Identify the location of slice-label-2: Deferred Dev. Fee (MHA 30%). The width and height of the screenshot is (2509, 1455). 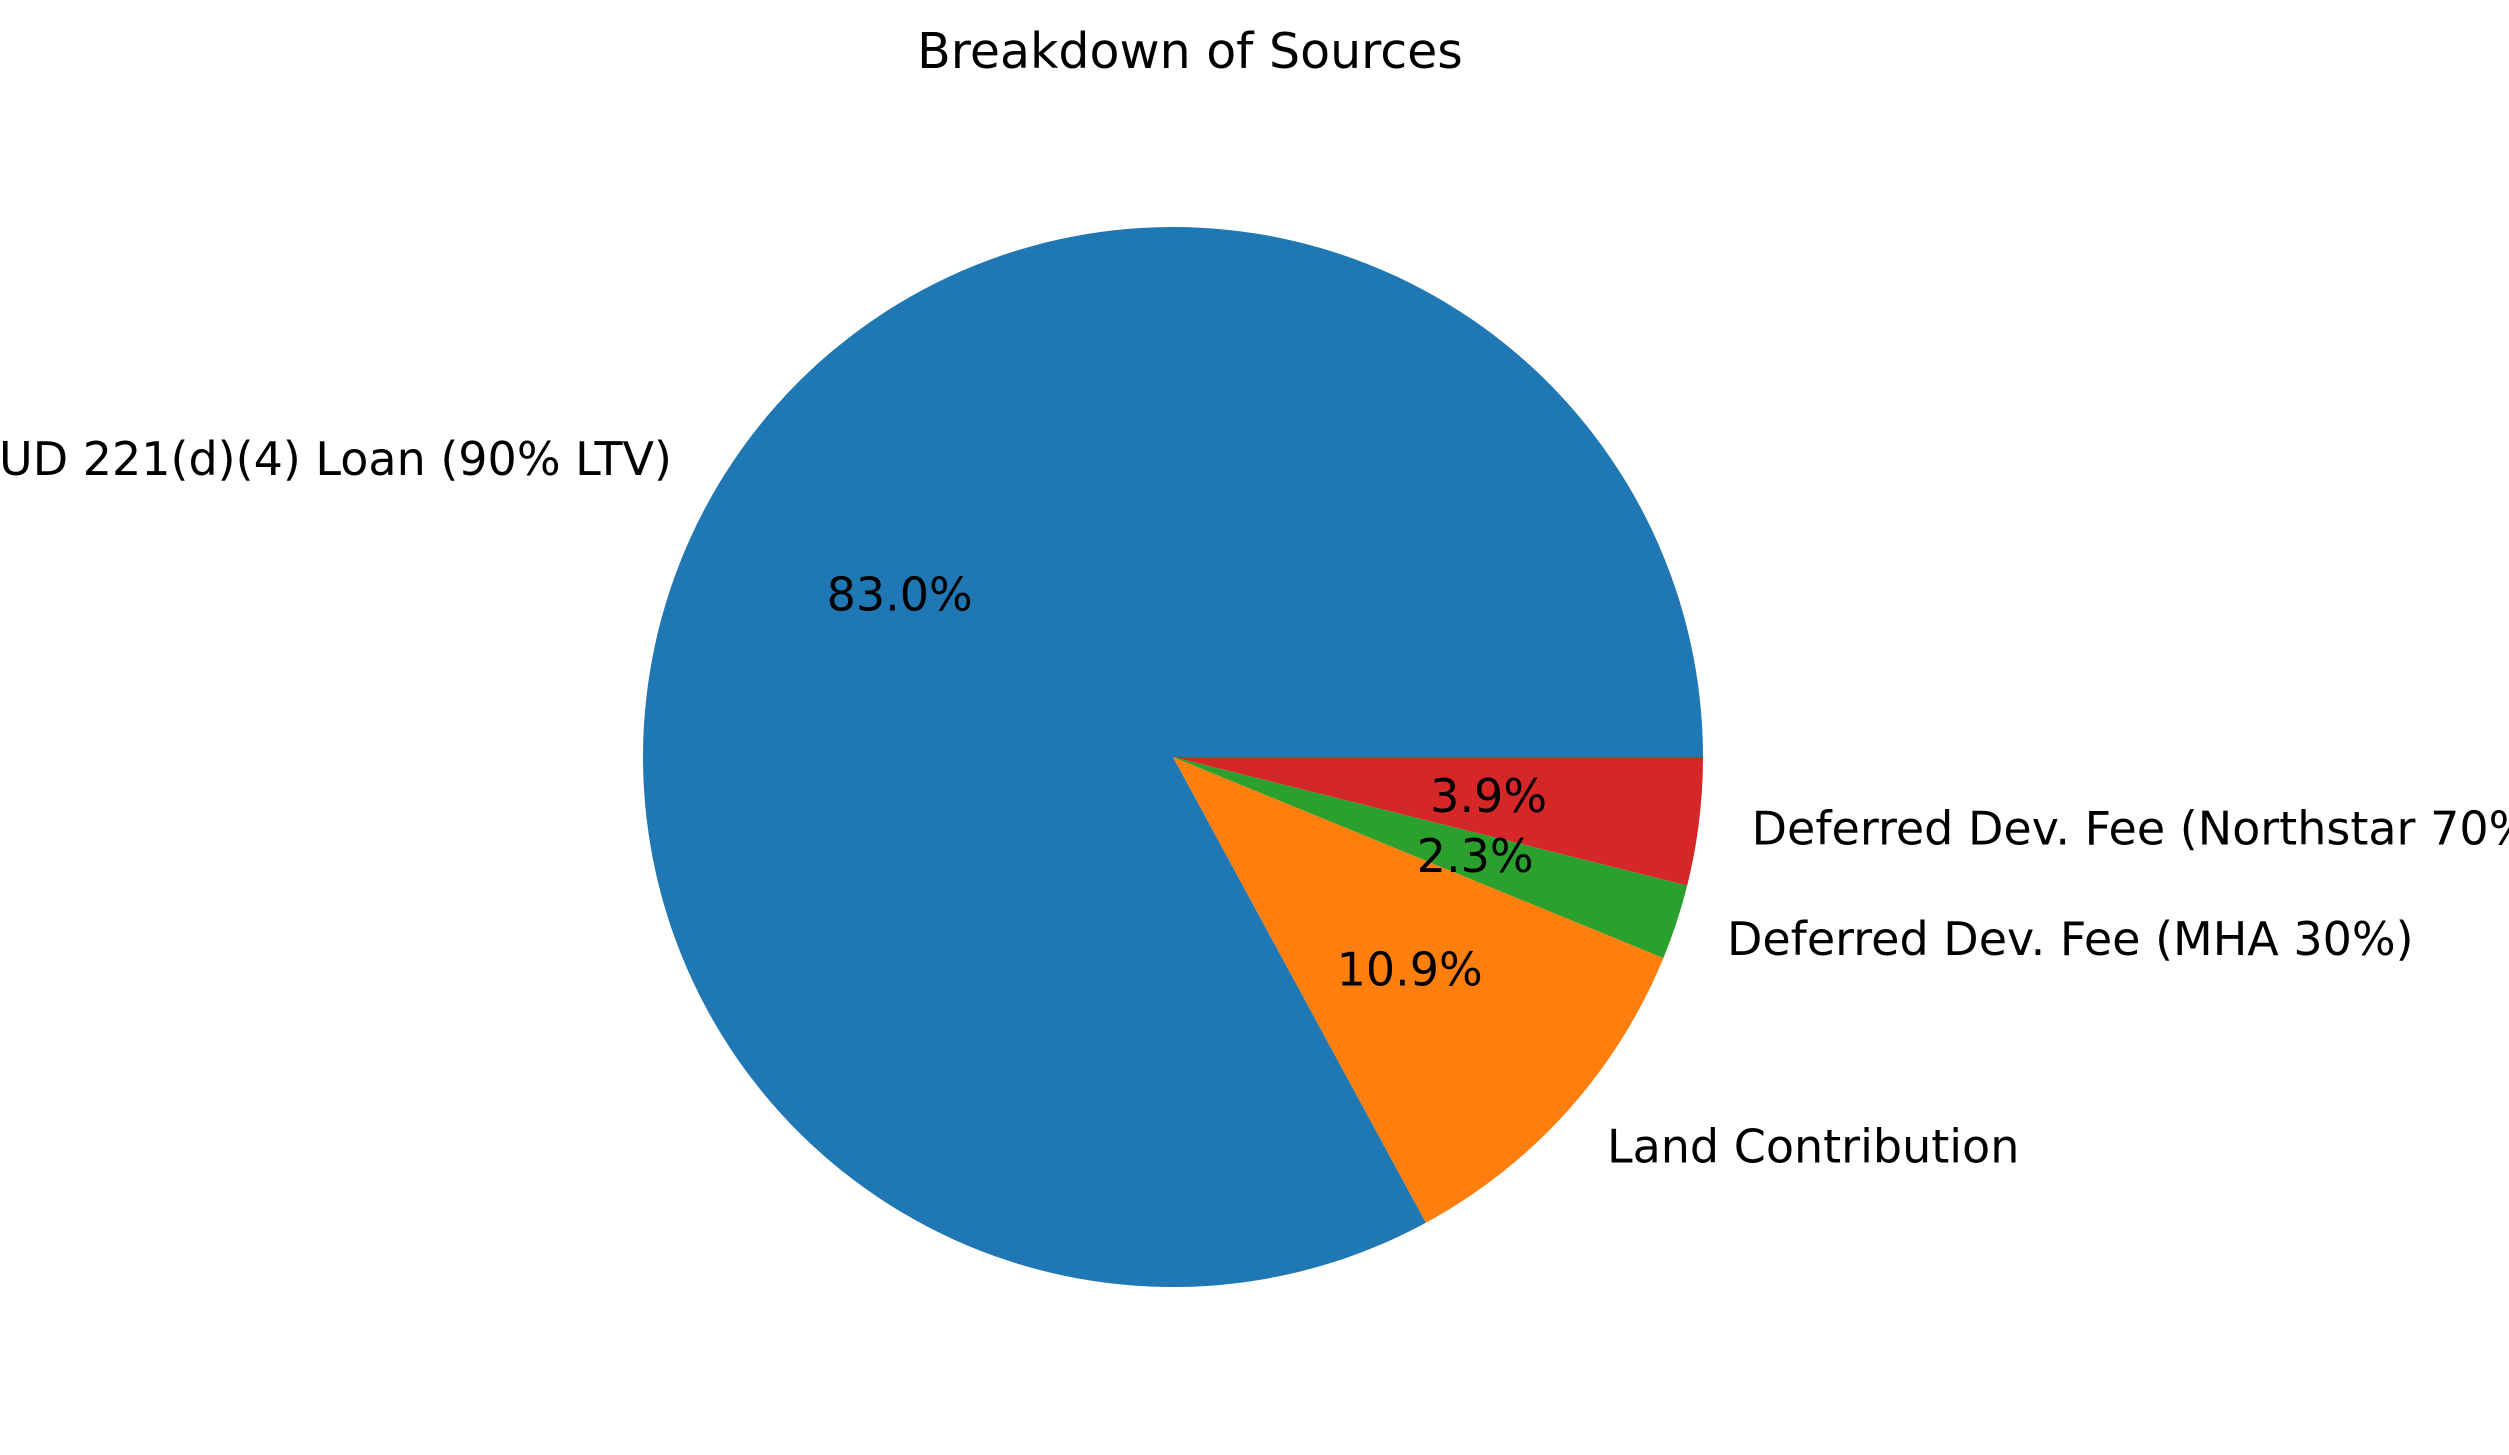
(2070, 939).